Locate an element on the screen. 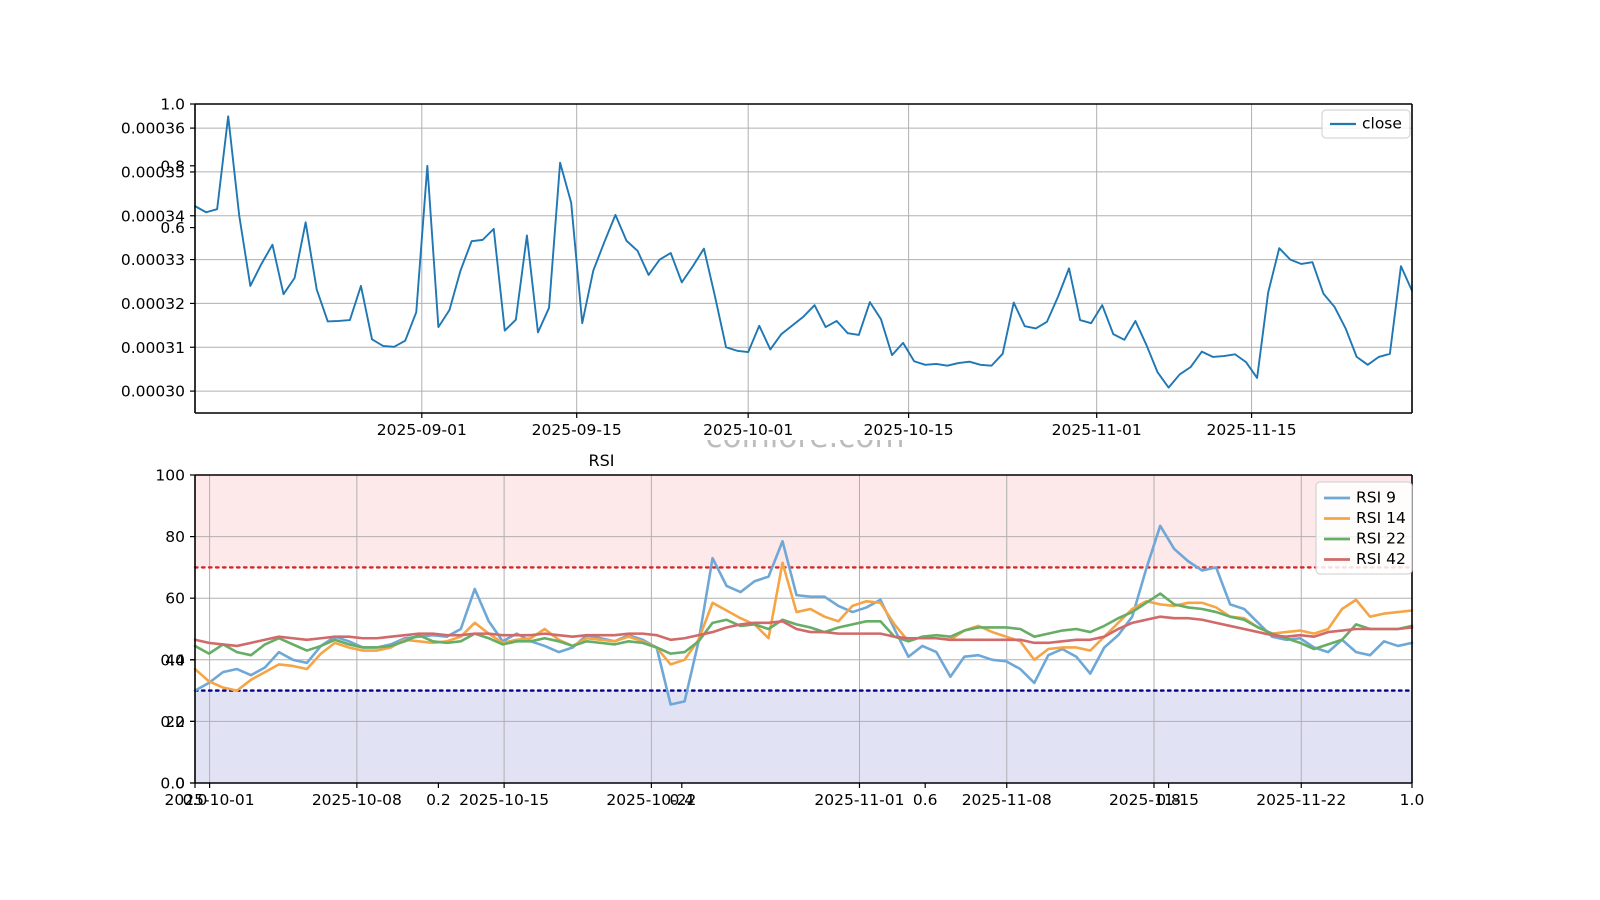  price-y-axis-overlay-labels: 0.6 0.8 1.0 is located at coordinates (177, 166).